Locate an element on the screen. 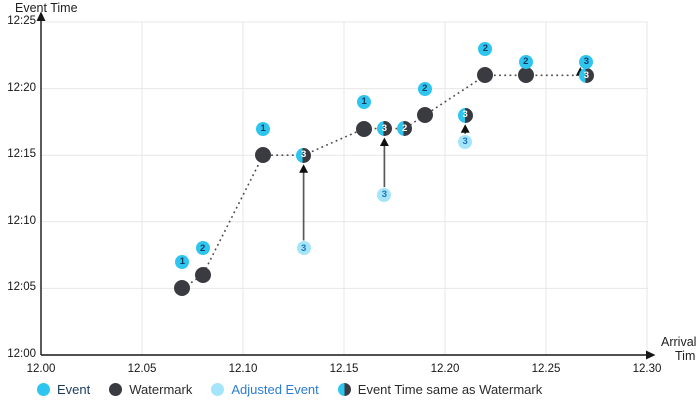 This screenshot has width=696, height=402. legend-label: Event Time same as Watermark is located at coordinates (450, 389).